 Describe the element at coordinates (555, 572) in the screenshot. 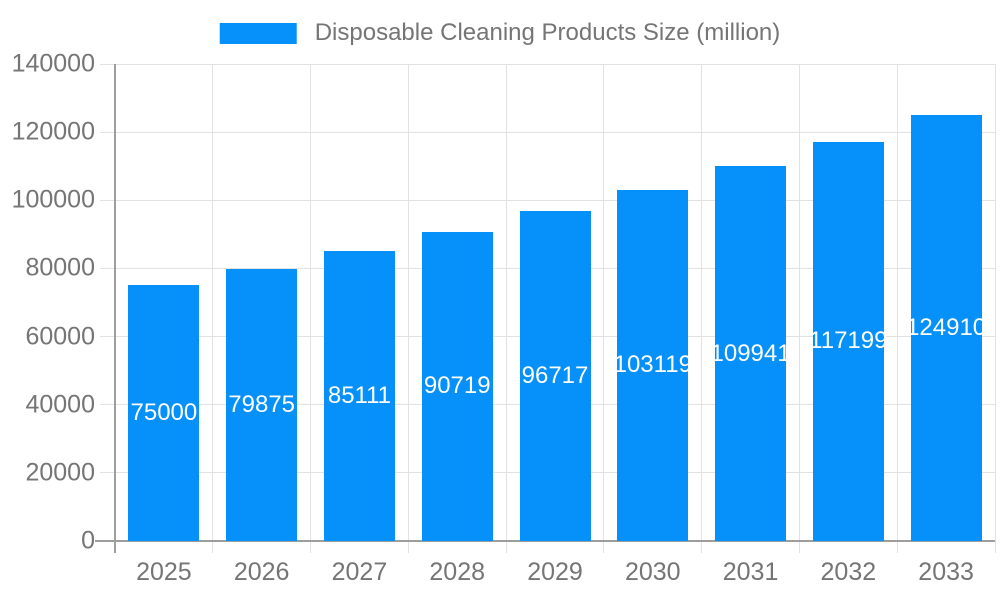

I see `x-tick-label: 2029` at that location.